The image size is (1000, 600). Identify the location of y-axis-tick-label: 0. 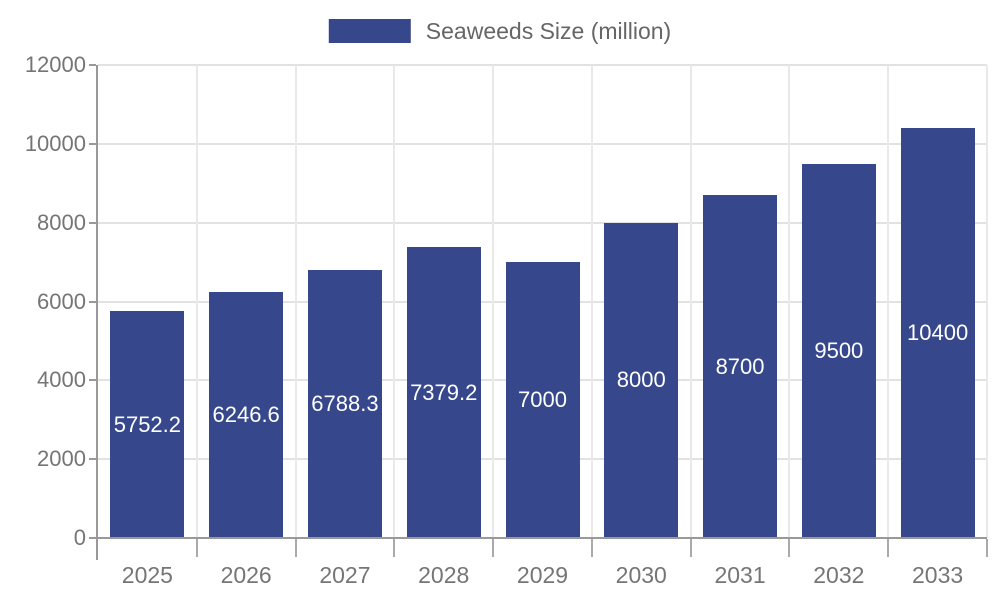
(79, 537).